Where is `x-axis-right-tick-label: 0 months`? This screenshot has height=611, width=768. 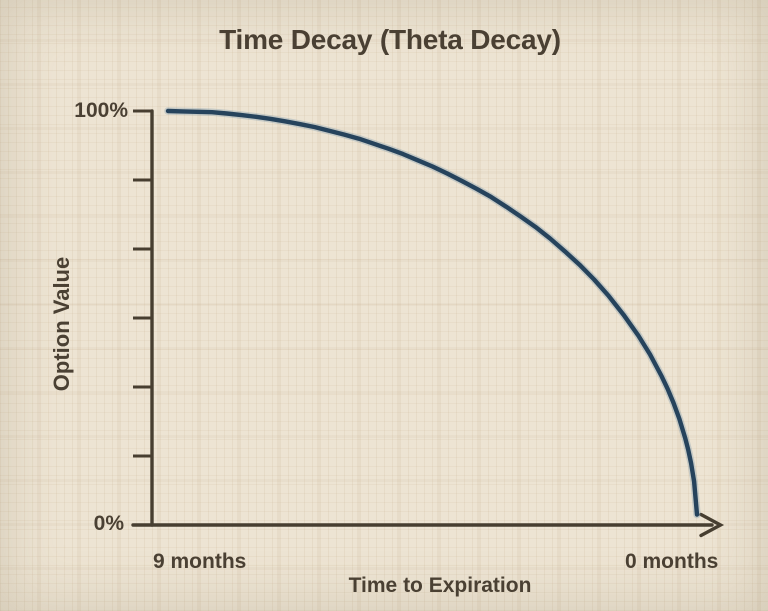
x-axis-right-tick-label: 0 months is located at coordinates (672, 561).